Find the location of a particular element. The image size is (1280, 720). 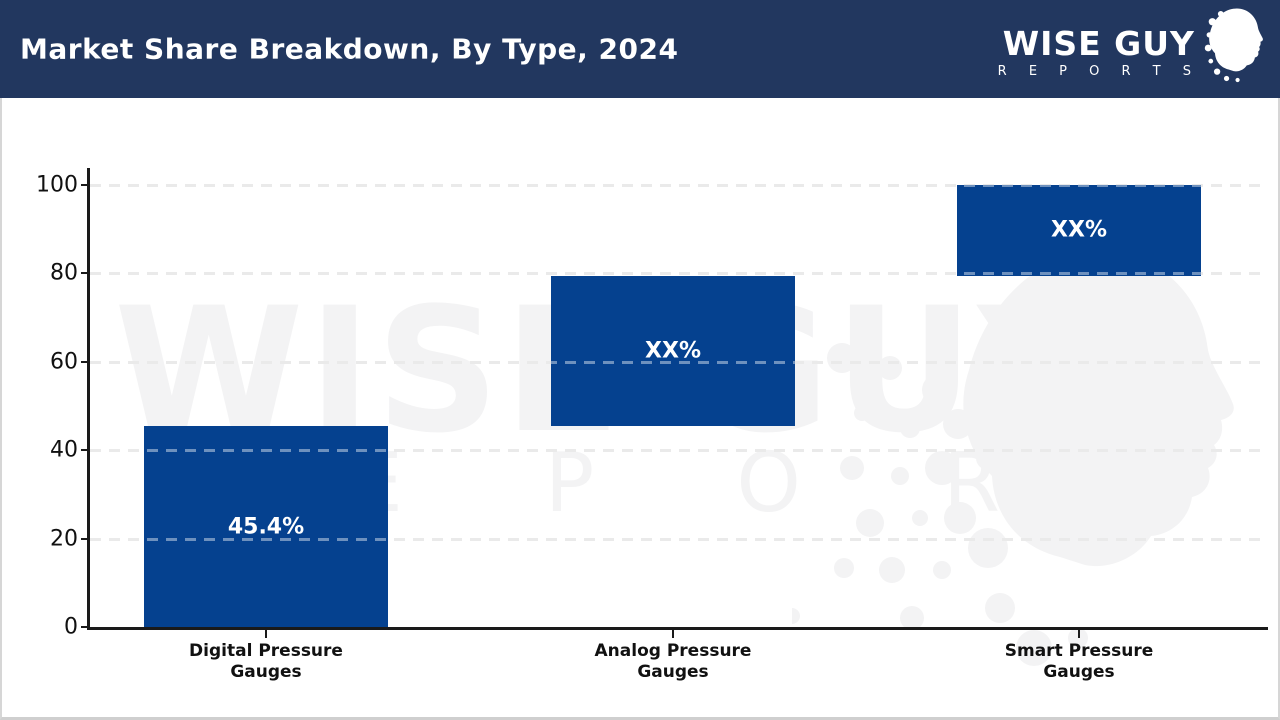

brand-wordmark: WISE GUY R E P O R T S is located at coordinates (1099, 51).